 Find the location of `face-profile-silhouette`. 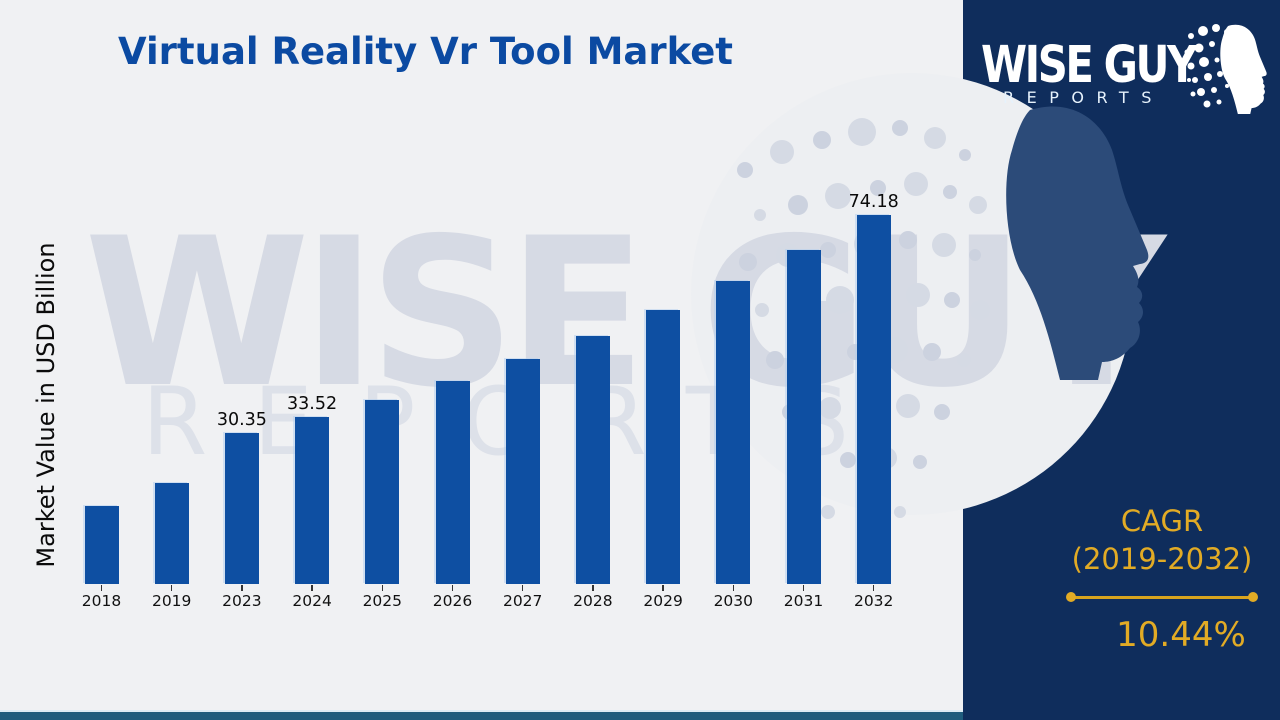

face-profile-silhouette is located at coordinates (1077, 243).